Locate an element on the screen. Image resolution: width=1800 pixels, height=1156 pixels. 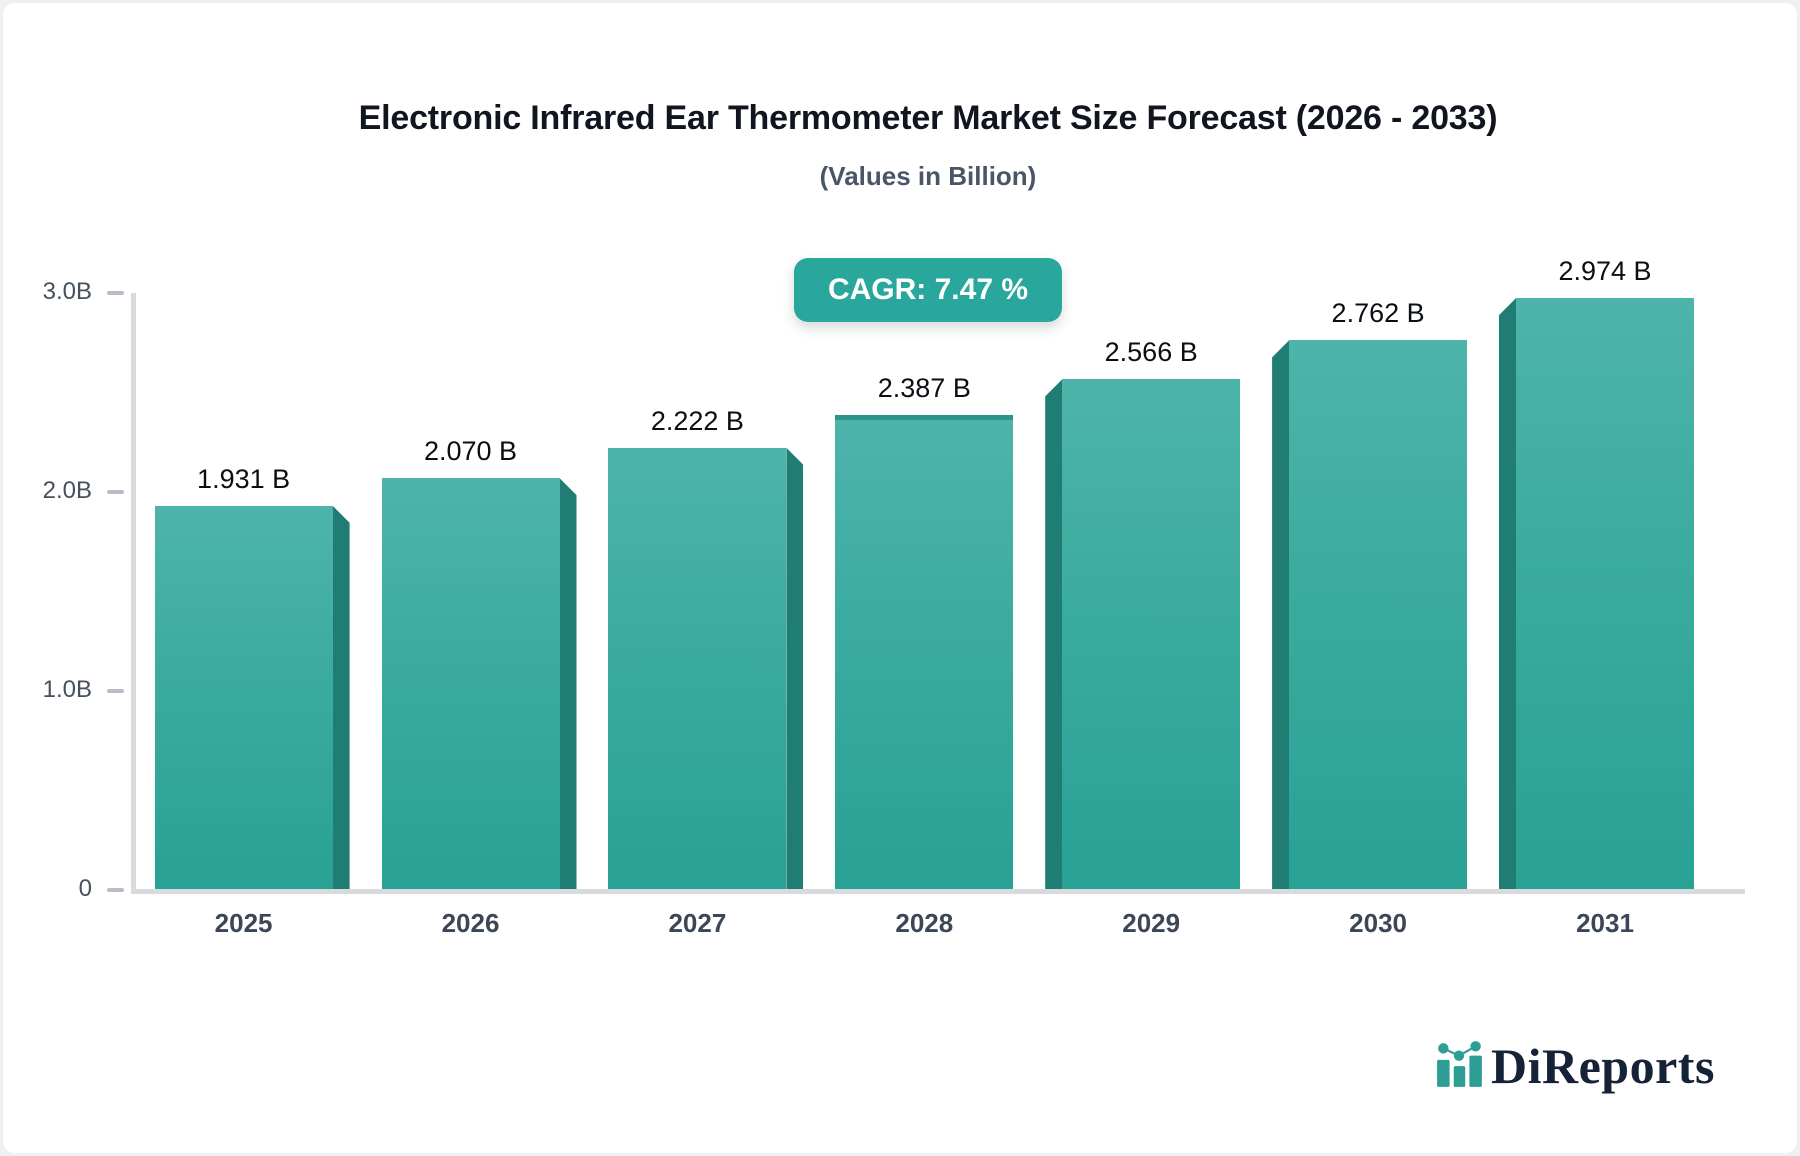
y-tick-label: 2.0B is located at coordinates (67, 490).